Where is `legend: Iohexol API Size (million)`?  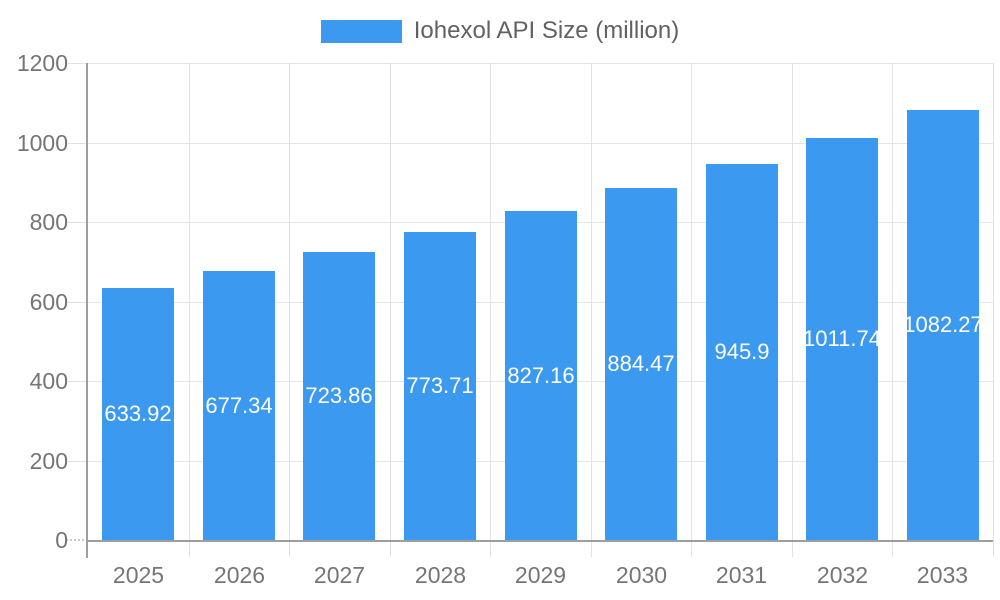 legend: Iohexol API Size (million) is located at coordinates (500, 31).